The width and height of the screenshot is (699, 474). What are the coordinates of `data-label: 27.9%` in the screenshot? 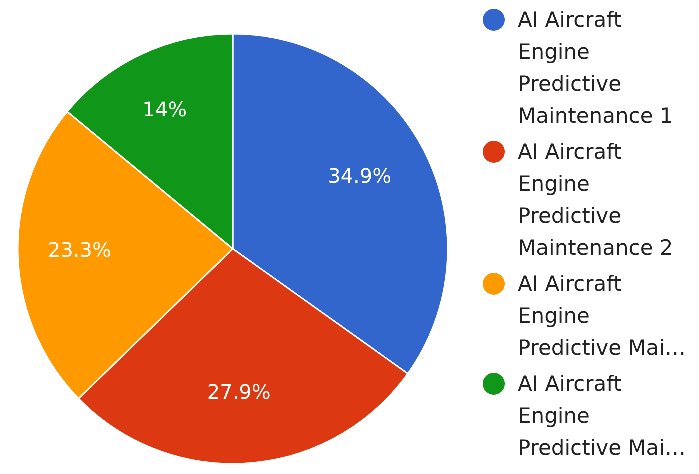 It's located at (239, 392).